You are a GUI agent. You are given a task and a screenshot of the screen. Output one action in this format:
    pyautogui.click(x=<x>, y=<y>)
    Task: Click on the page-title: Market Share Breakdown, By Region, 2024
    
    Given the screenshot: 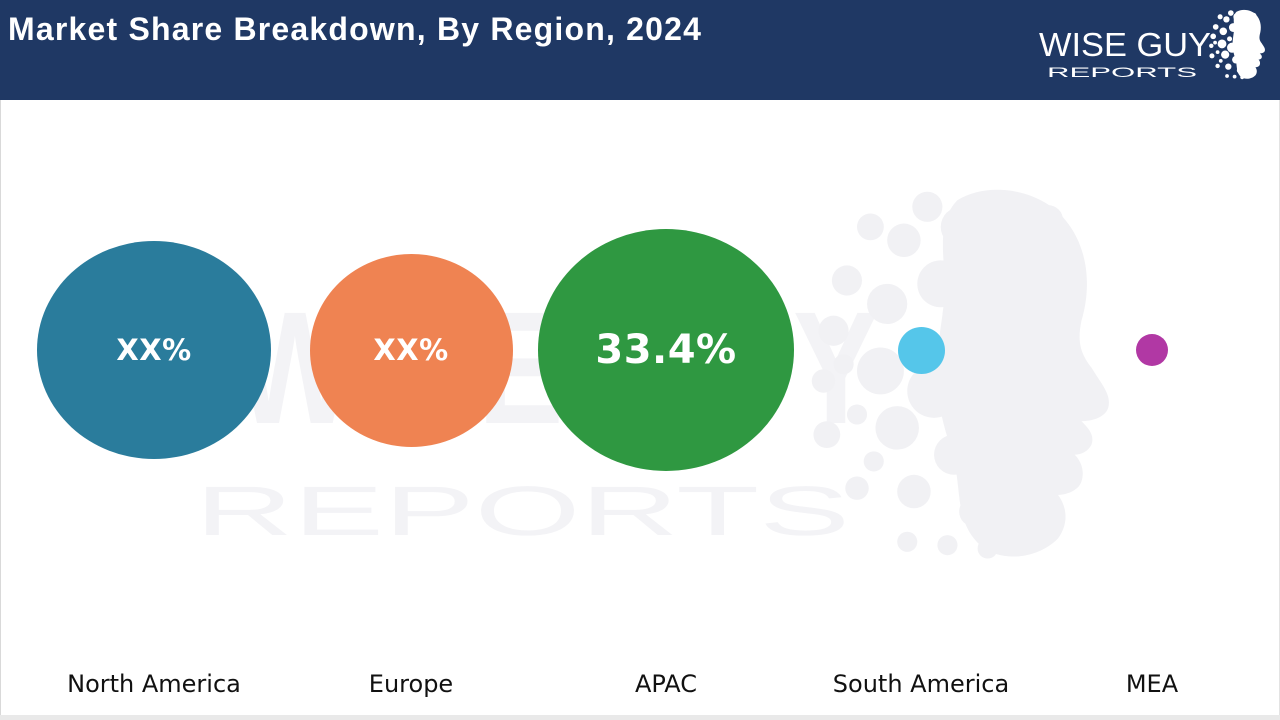 What is the action you would take?
    pyautogui.click(x=355, y=29)
    